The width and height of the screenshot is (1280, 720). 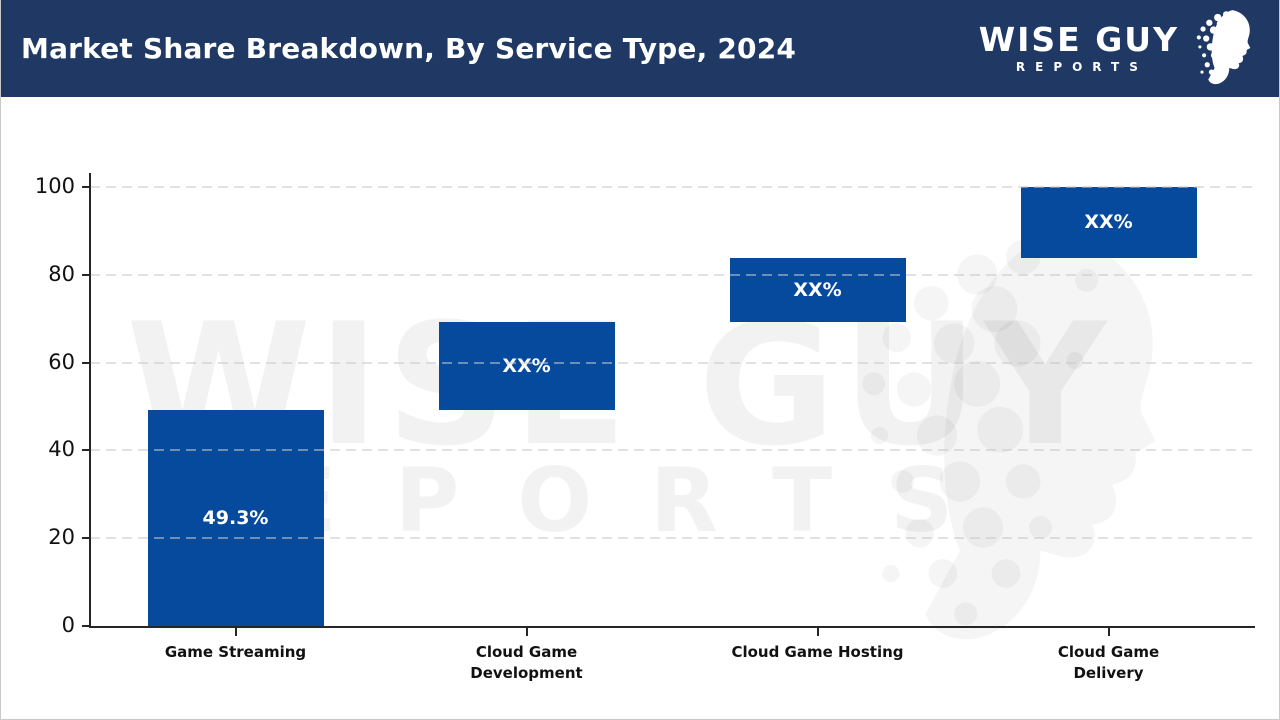 I want to click on wiseguy-logo: WISE GUY REPORTS, so click(x=1122, y=49).